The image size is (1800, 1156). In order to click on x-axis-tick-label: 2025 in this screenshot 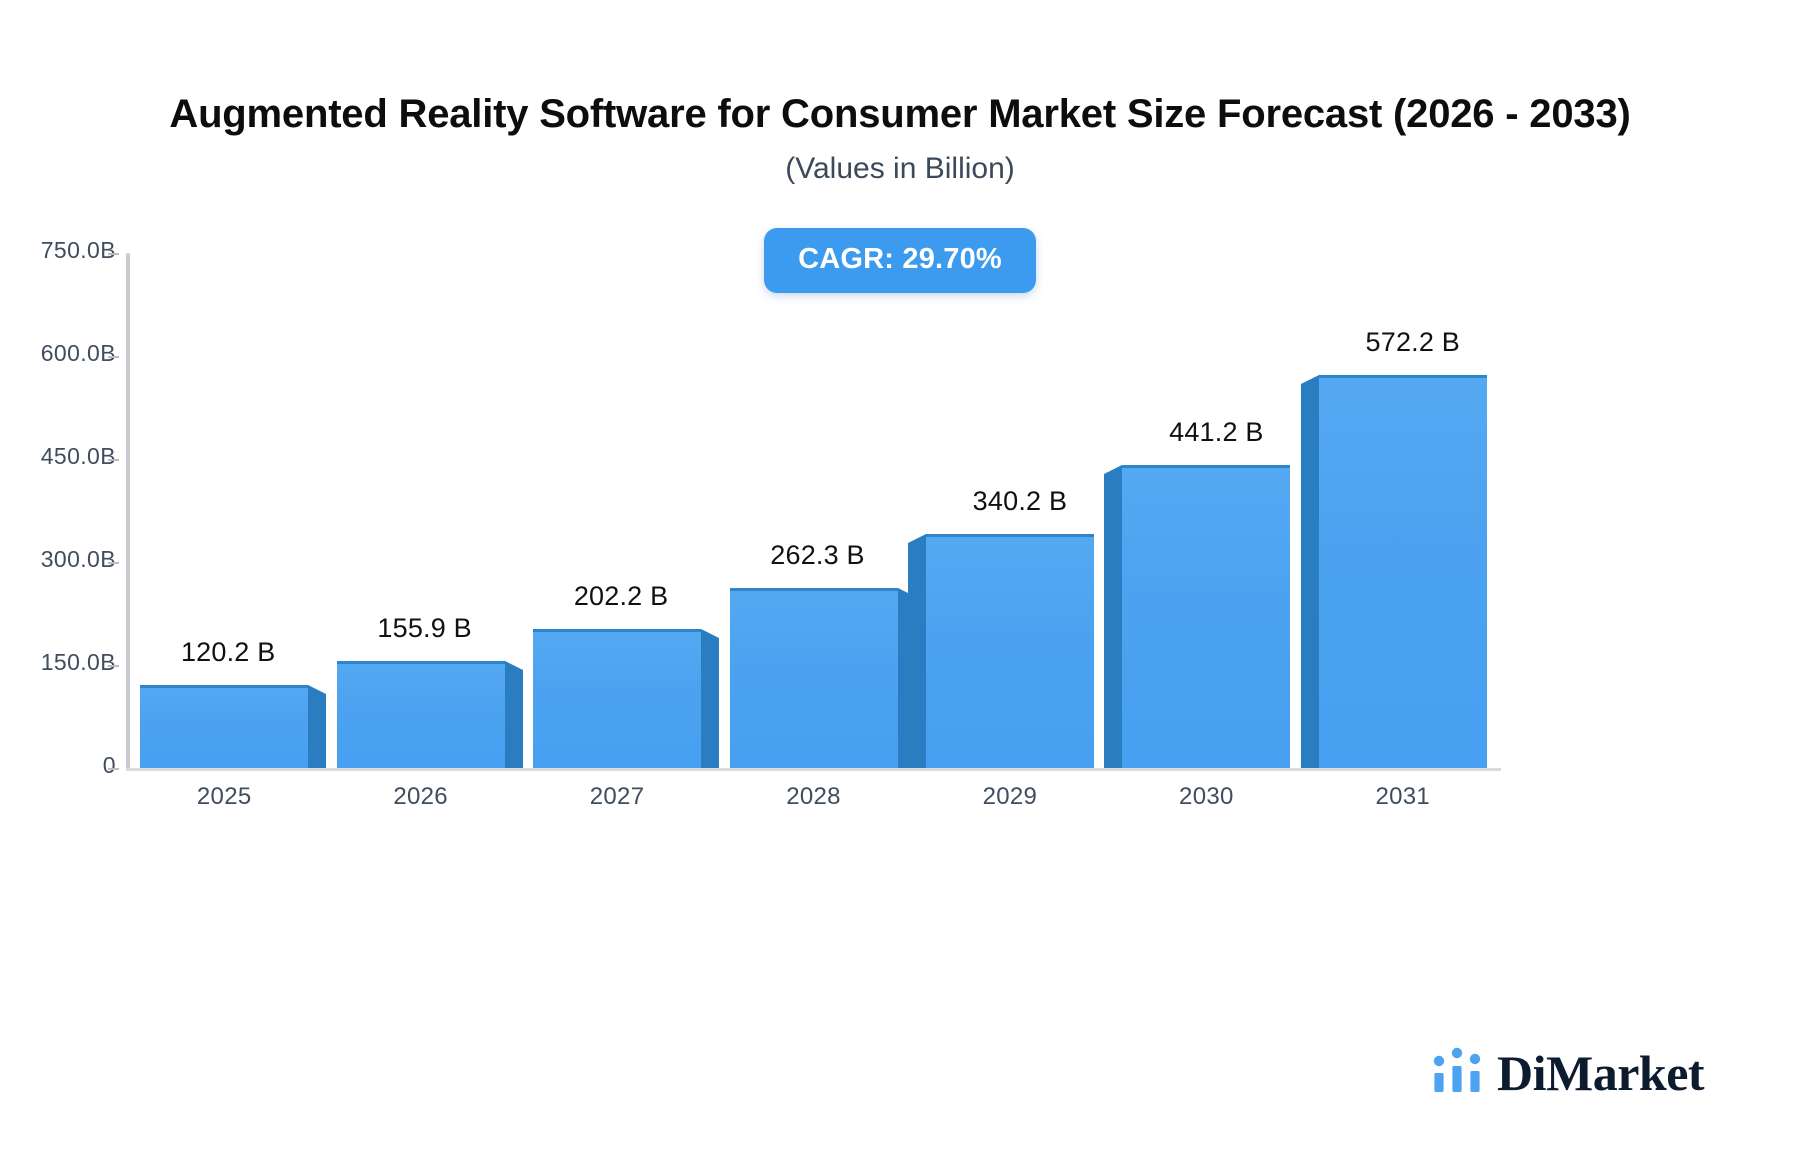, I will do `click(224, 796)`.